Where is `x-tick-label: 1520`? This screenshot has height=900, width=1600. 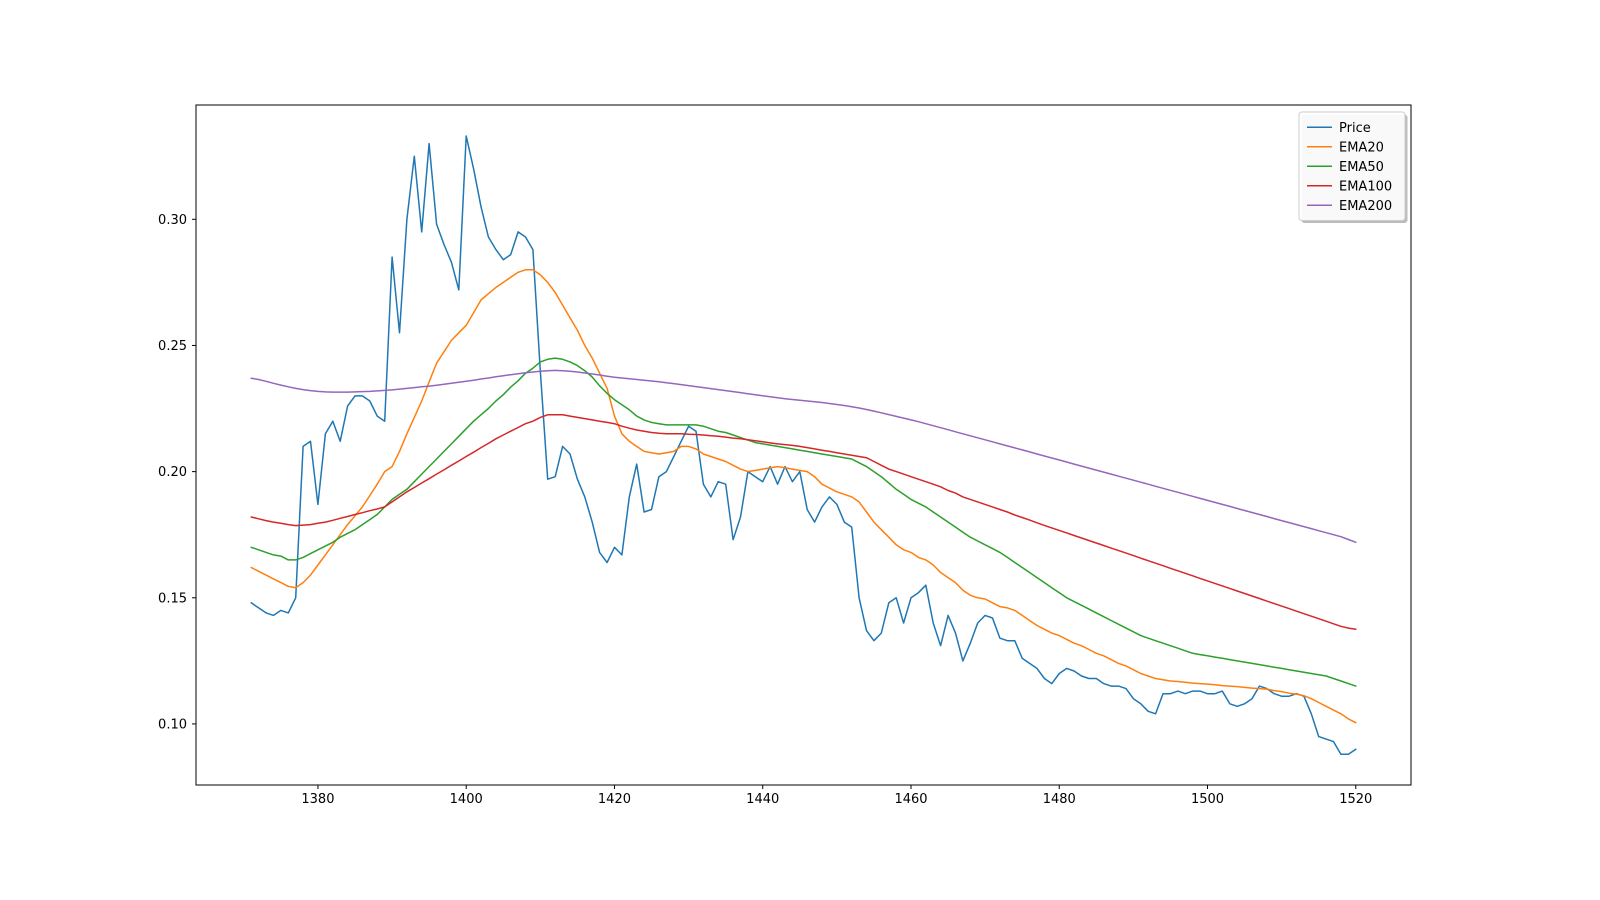
x-tick-label: 1520 is located at coordinates (1355, 799).